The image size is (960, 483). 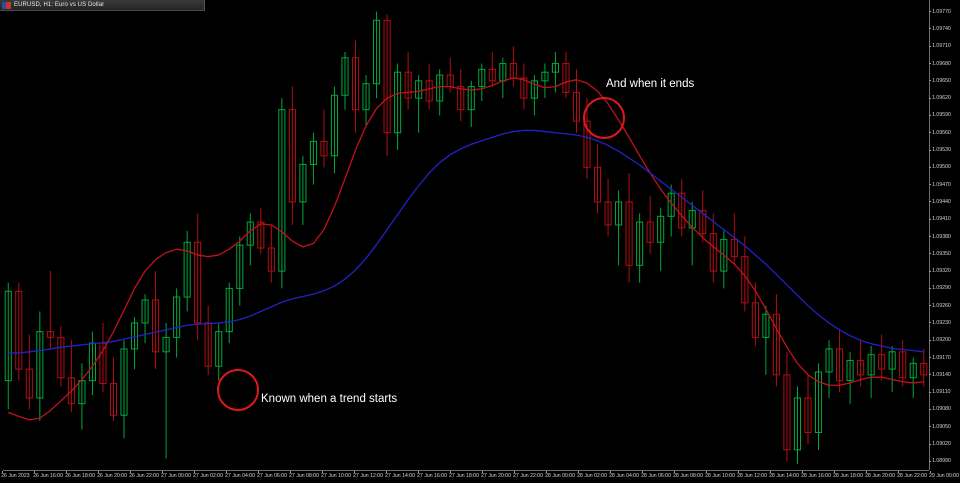 I want to click on time-tick-label: 27 Jun 10:00, so click(x=336, y=476).